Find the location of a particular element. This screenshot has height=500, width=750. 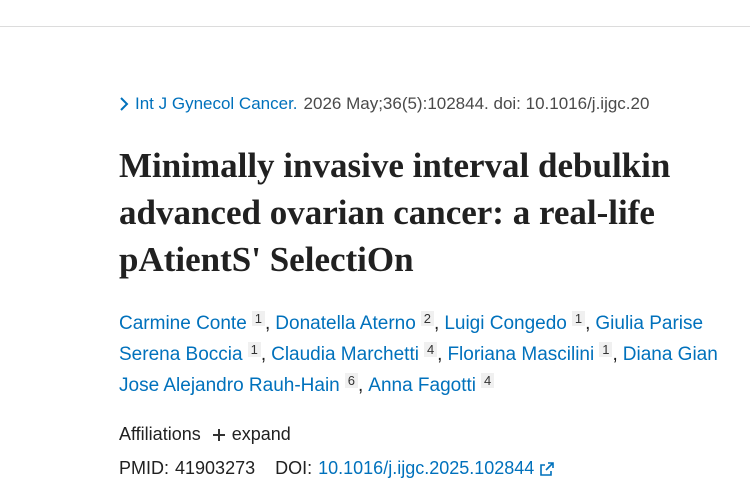

author-link: Diana Gian is located at coordinates (670, 354).